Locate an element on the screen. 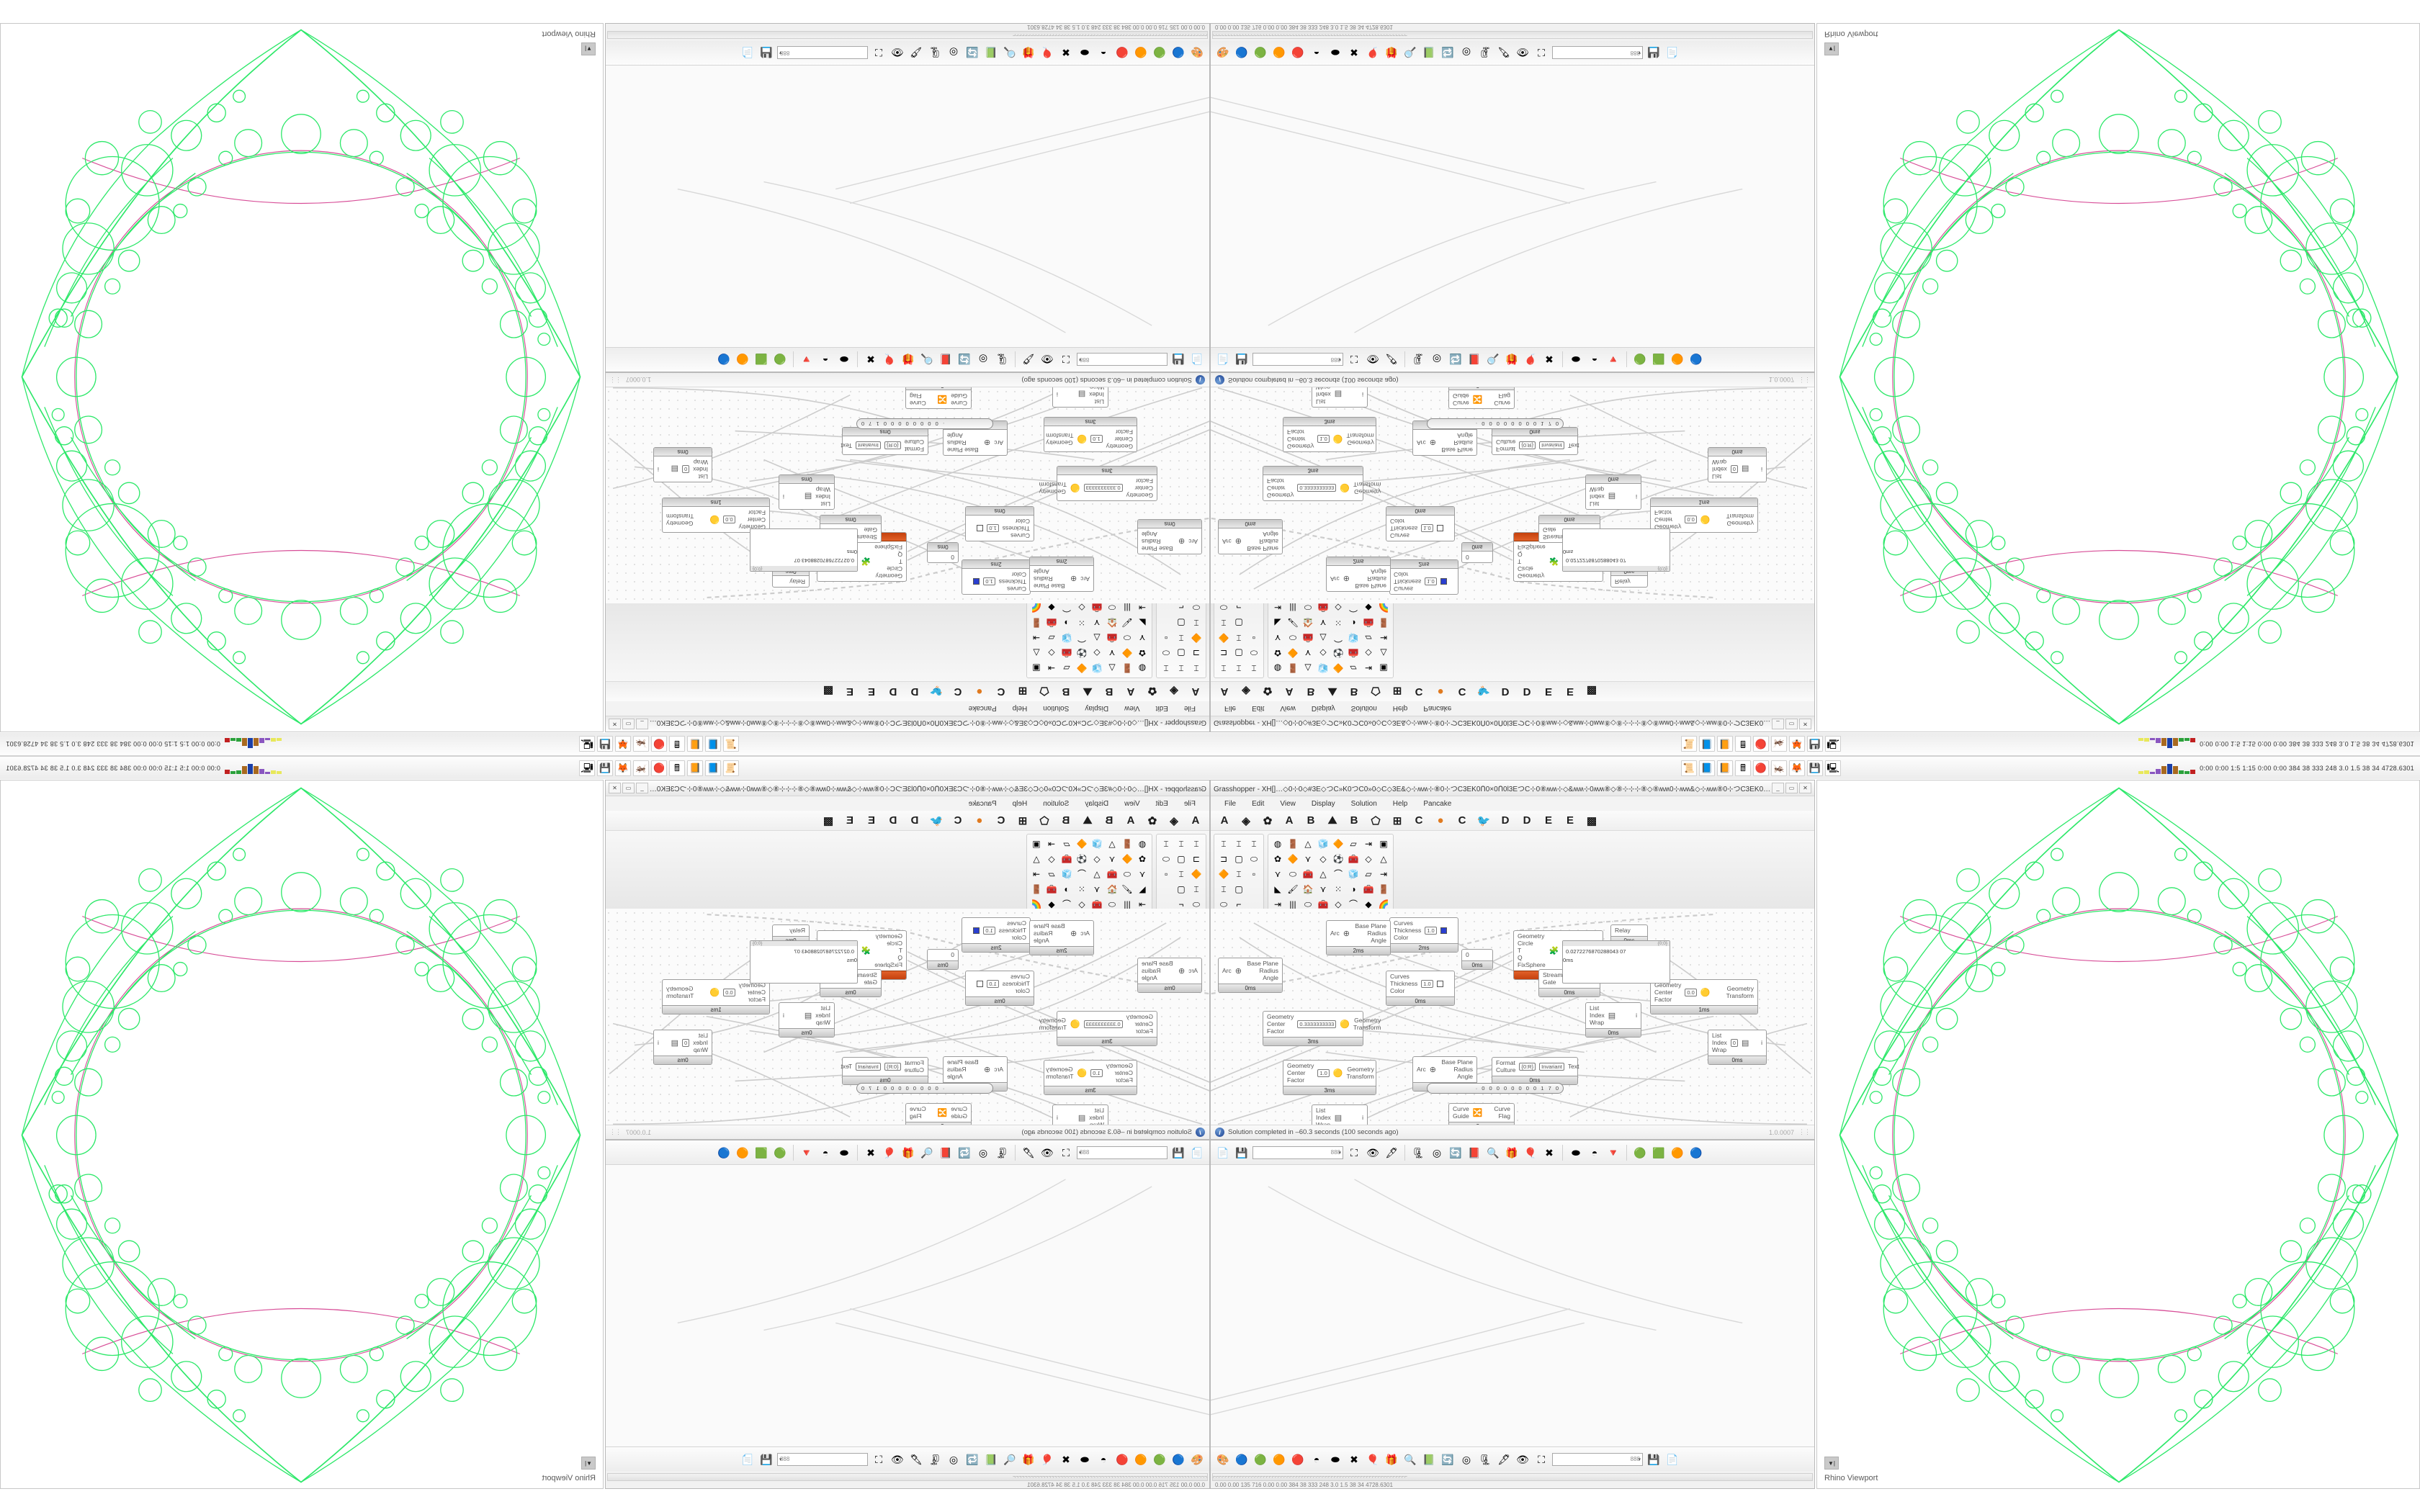  component-outputs: i is located at coordinates (1636, 496).